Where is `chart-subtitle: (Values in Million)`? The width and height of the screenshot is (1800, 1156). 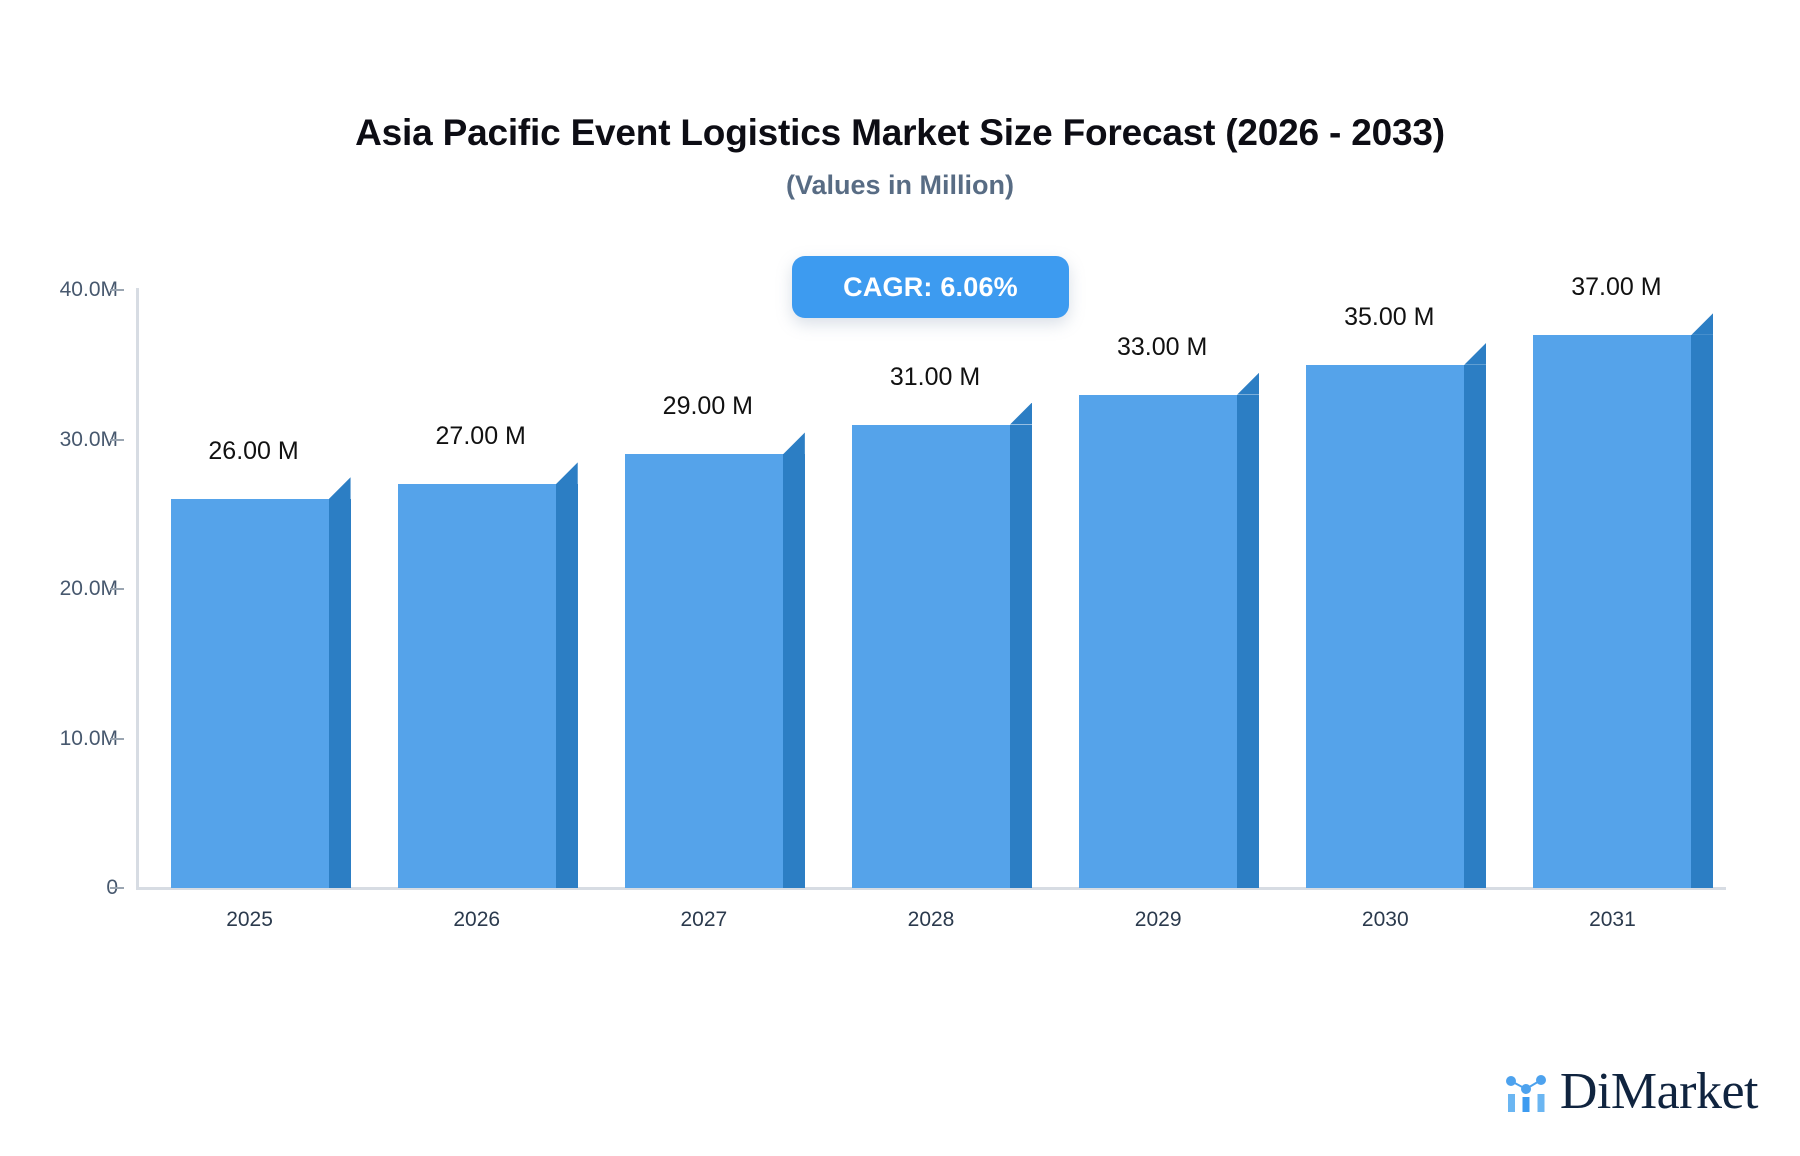
chart-subtitle: (Values in Million) is located at coordinates (900, 185).